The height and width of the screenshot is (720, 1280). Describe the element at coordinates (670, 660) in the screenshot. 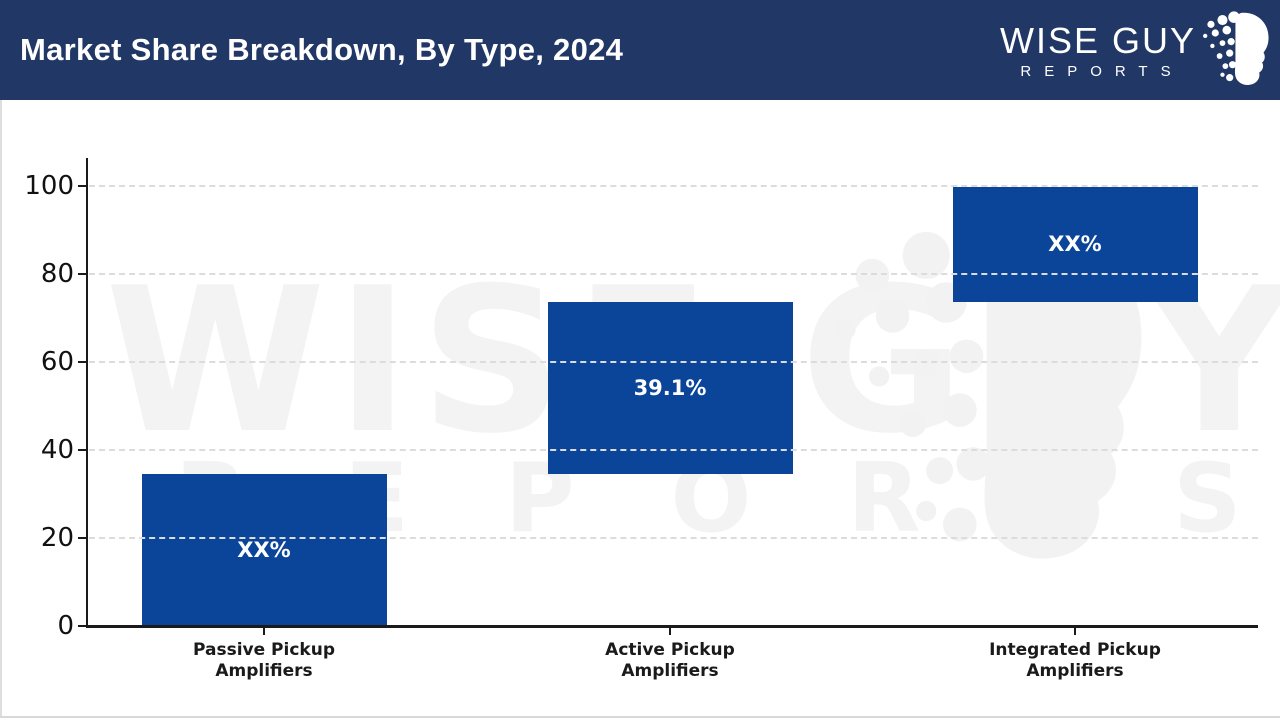

I see `x-axis-label-active-pickup-amplifiers: Active Pickup Amplifiers` at that location.